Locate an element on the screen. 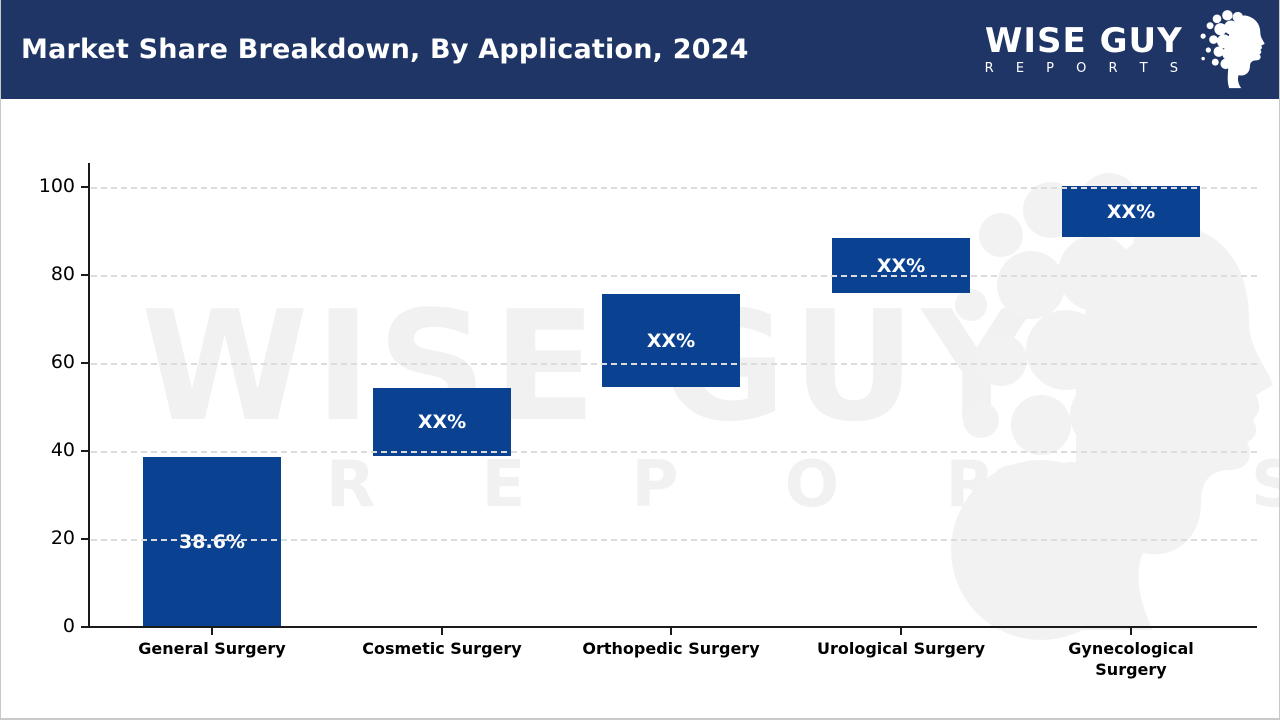 The width and height of the screenshot is (1280, 720). logo-text: WISE GUY R E P O R T S is located at coordinates (1084, 50).